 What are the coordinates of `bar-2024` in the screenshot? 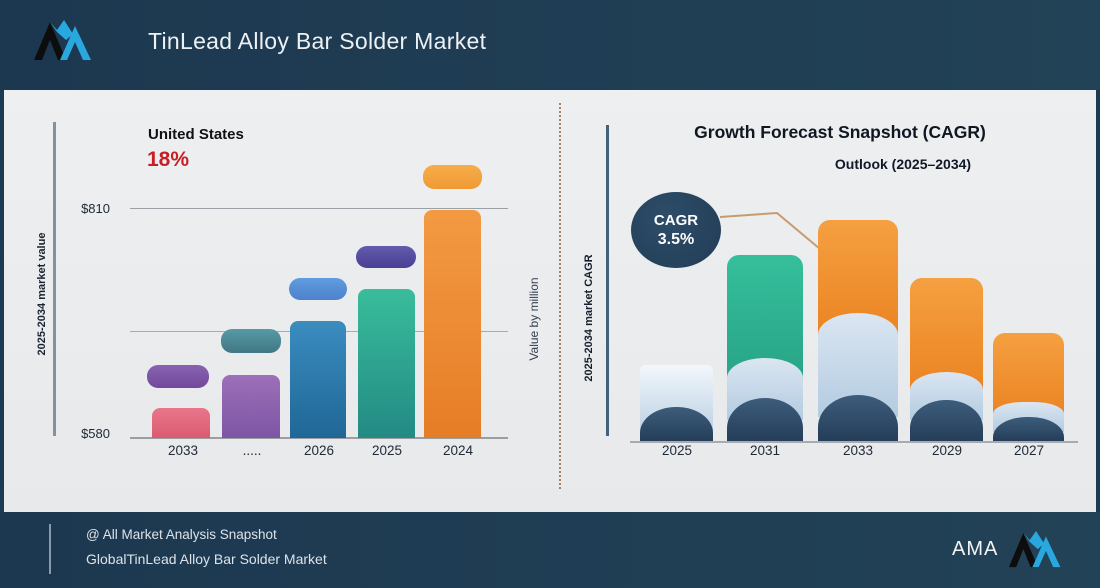 It's located at (452, 324).